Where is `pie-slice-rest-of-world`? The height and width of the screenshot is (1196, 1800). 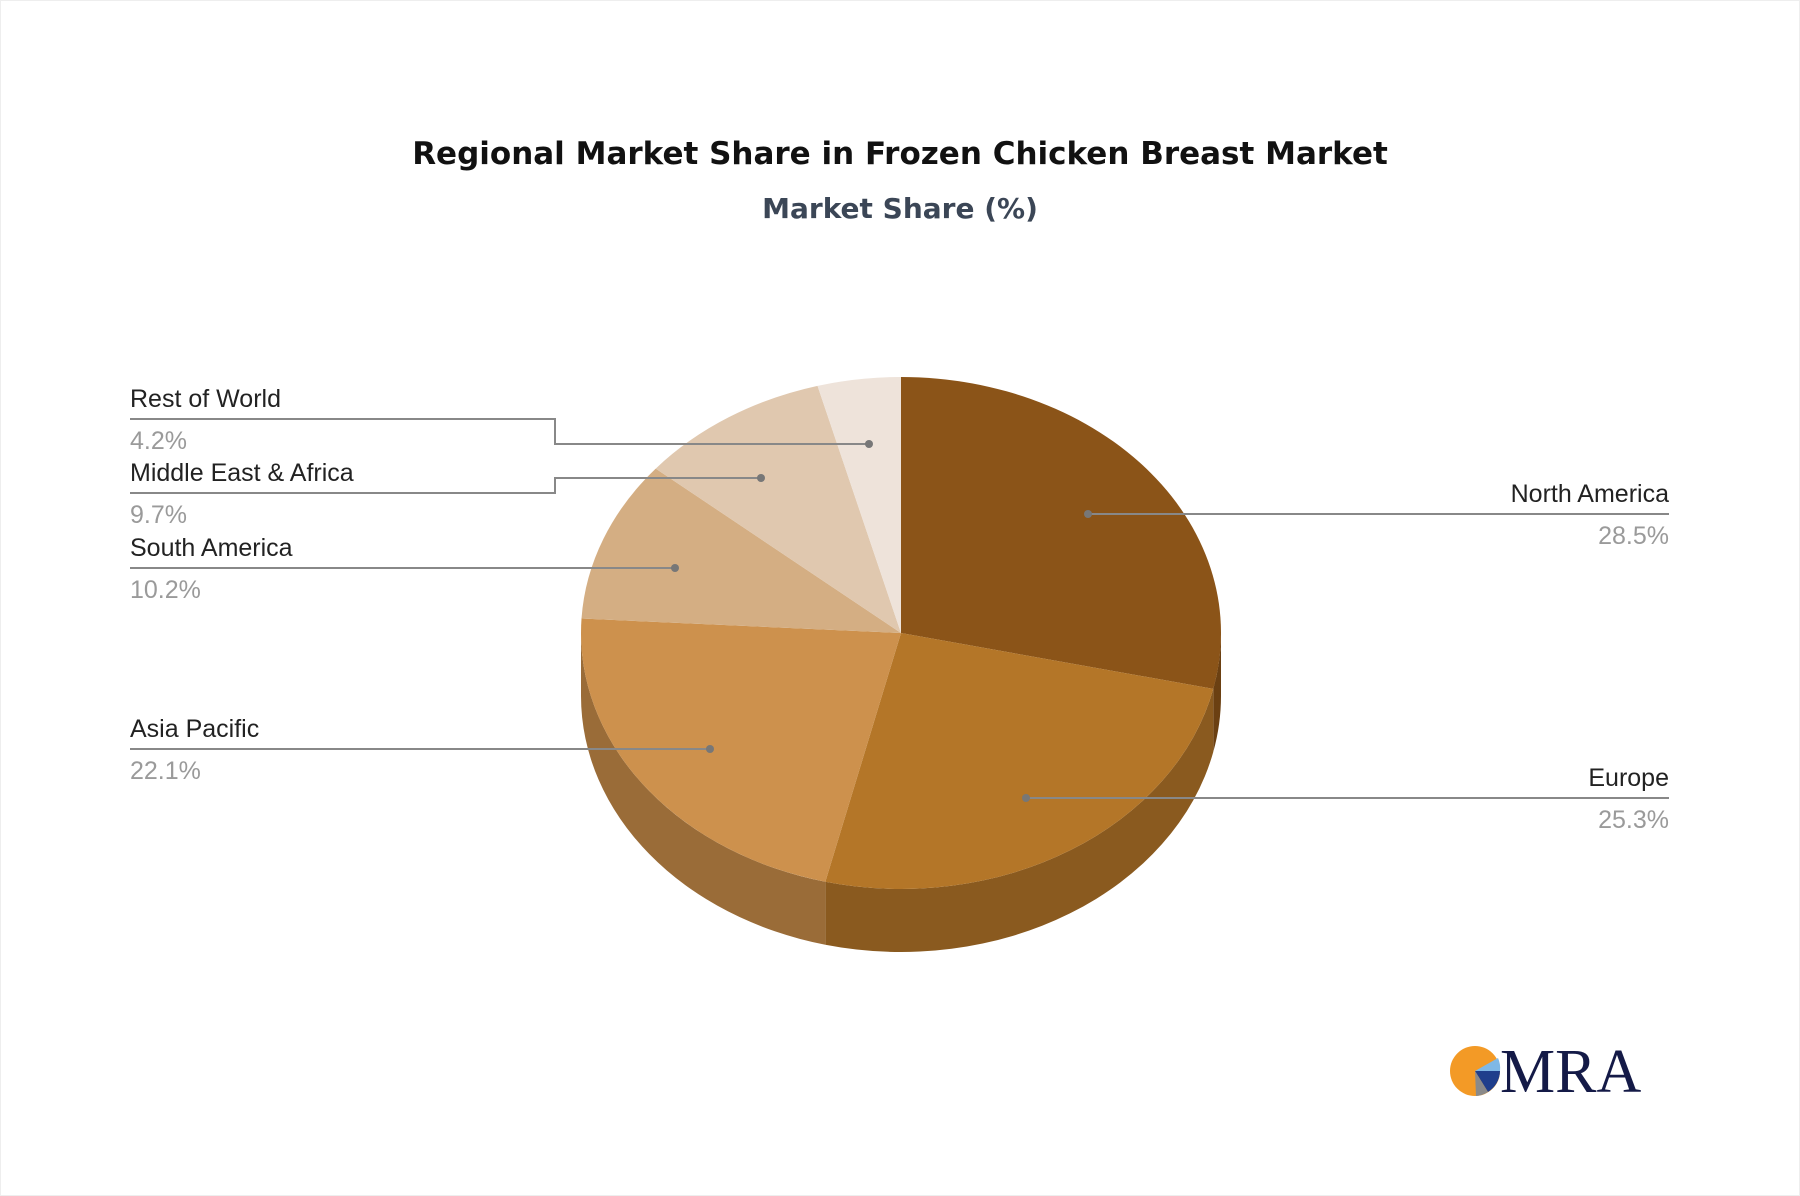 pie-slice-rest-of-world is located at coordinates (859, 505).